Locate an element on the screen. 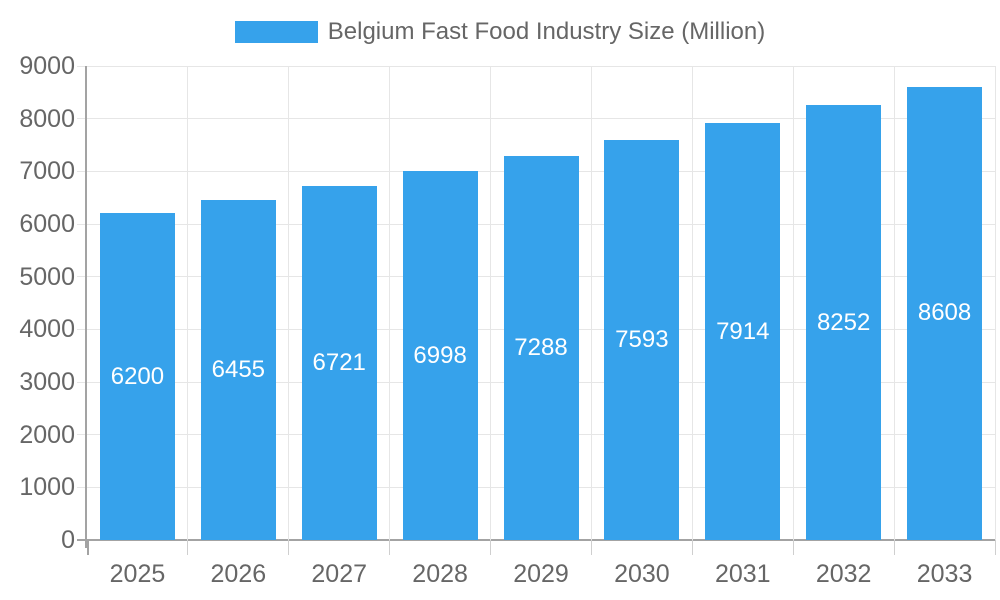  y-tick-label: 7000 is located at coordinates (47, 171).